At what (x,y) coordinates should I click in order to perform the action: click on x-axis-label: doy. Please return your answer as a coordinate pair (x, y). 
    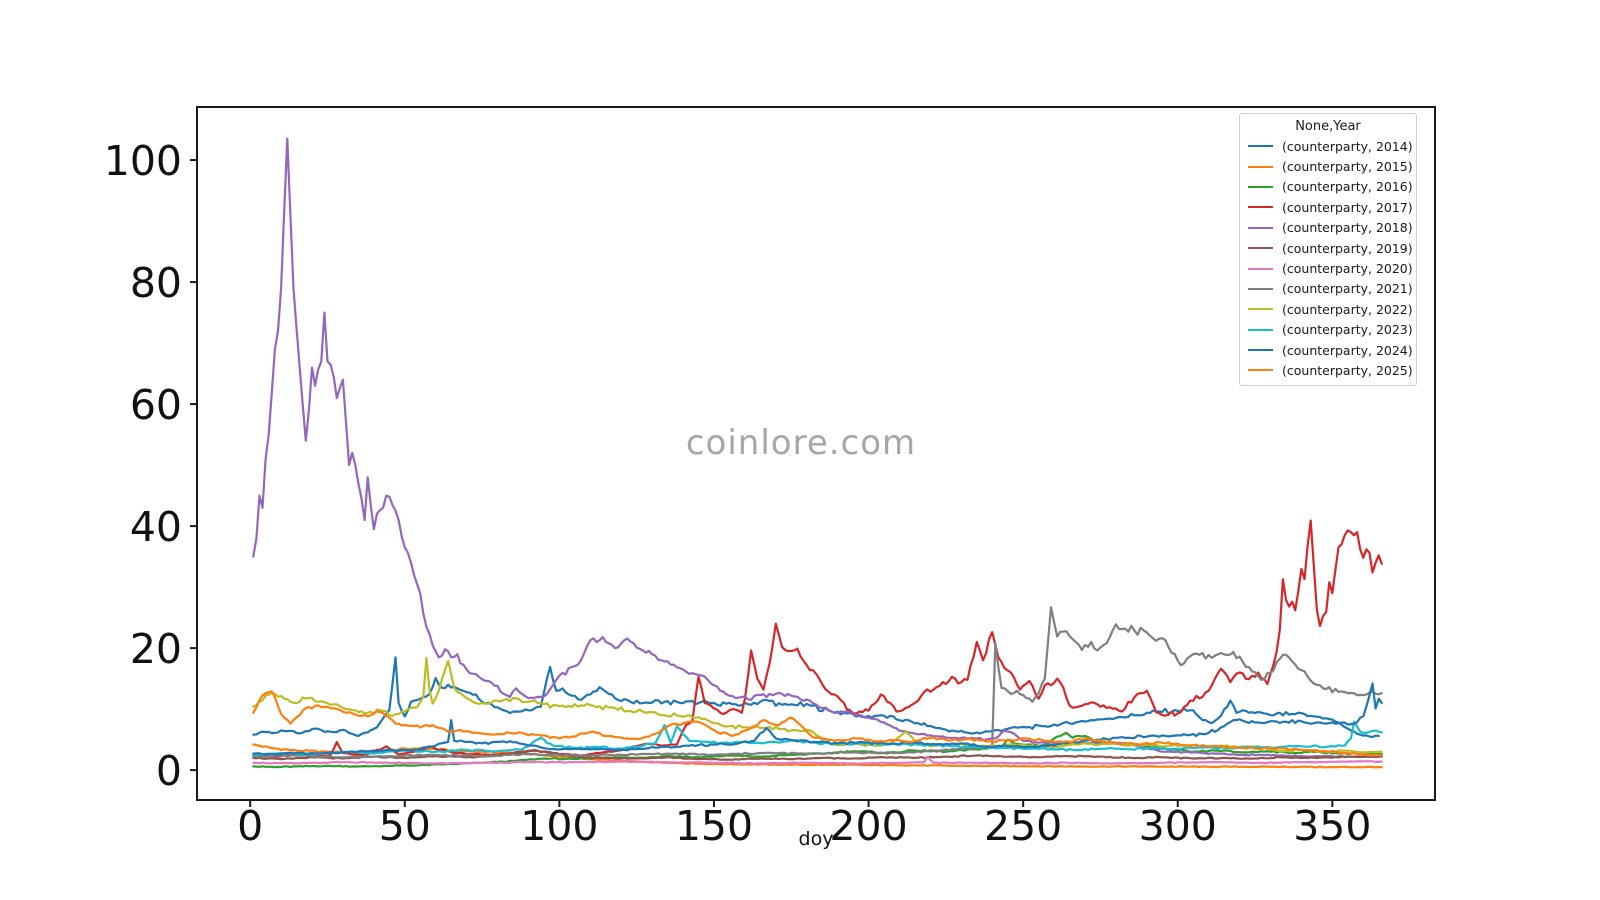
    Looking at the image, I should click on (816, 839).